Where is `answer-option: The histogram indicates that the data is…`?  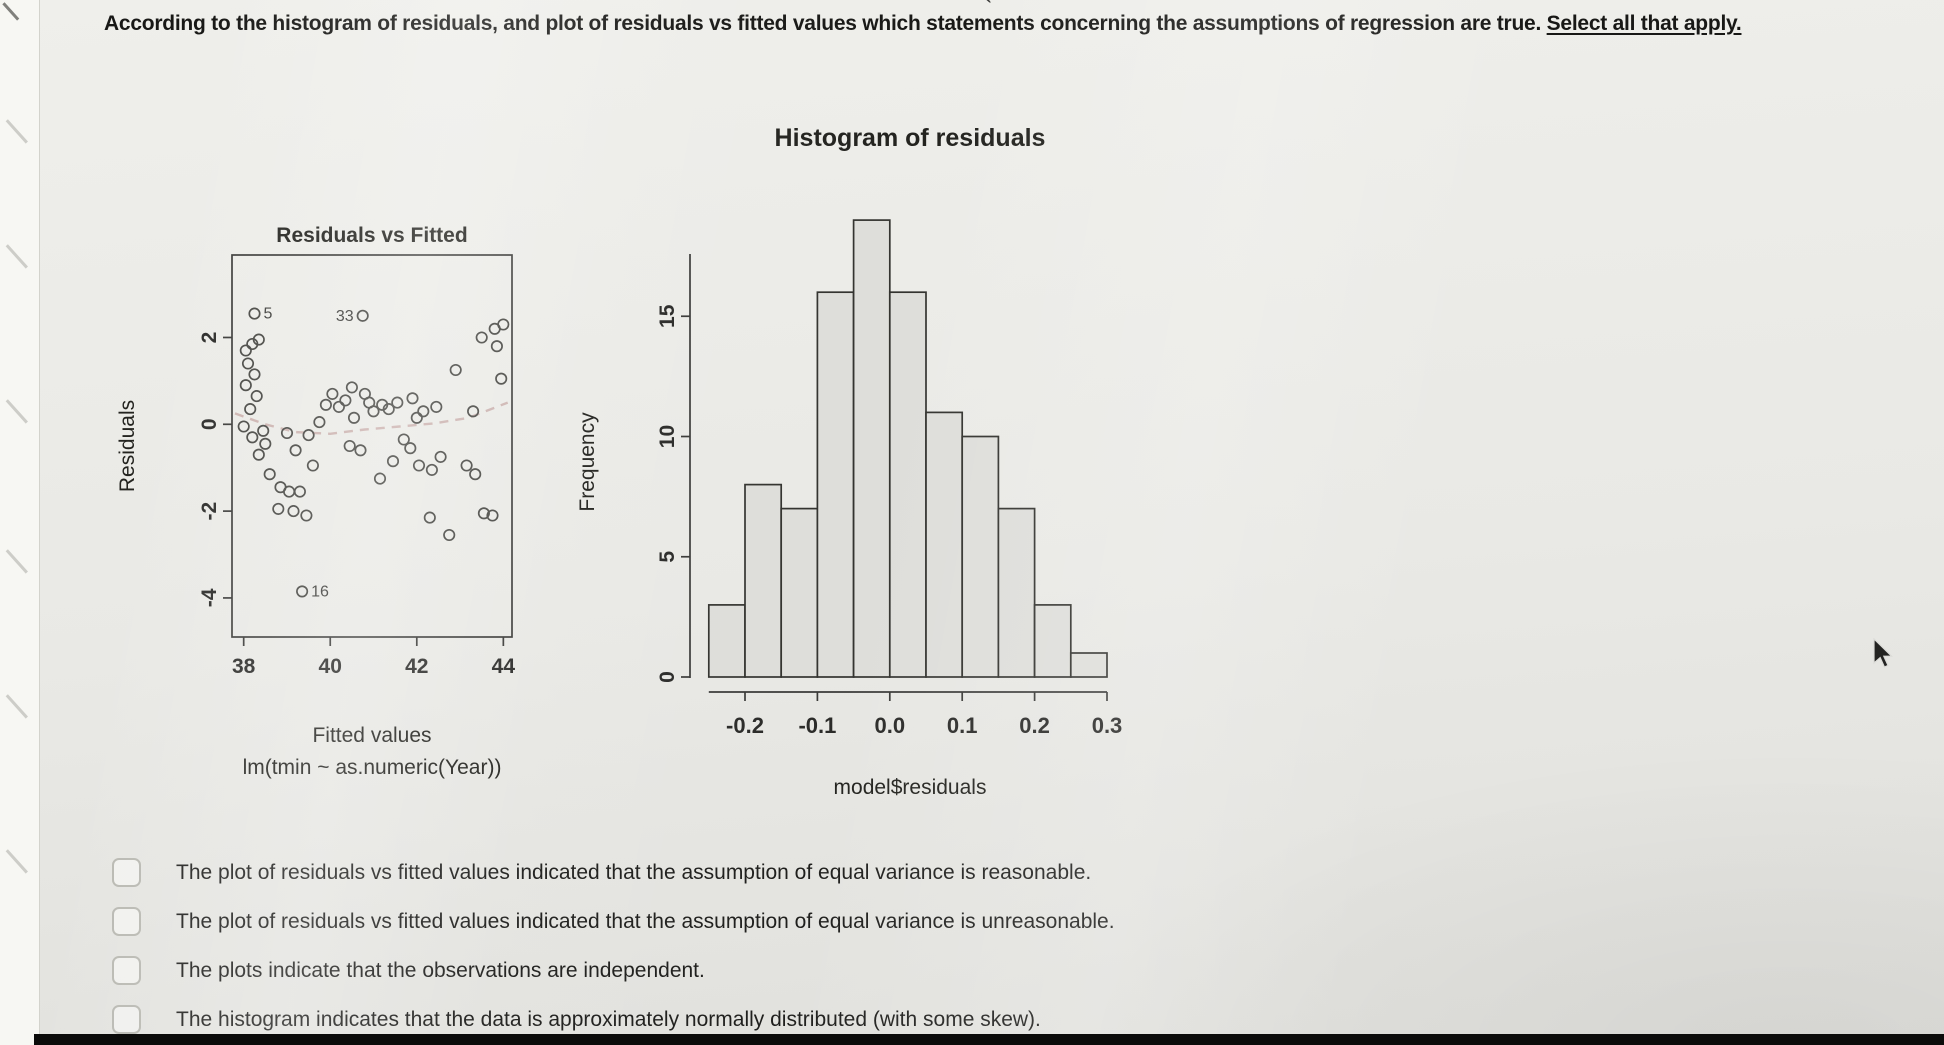
answer-option: The histogram indicates that the data is… is located at coordinates (613, 1019).